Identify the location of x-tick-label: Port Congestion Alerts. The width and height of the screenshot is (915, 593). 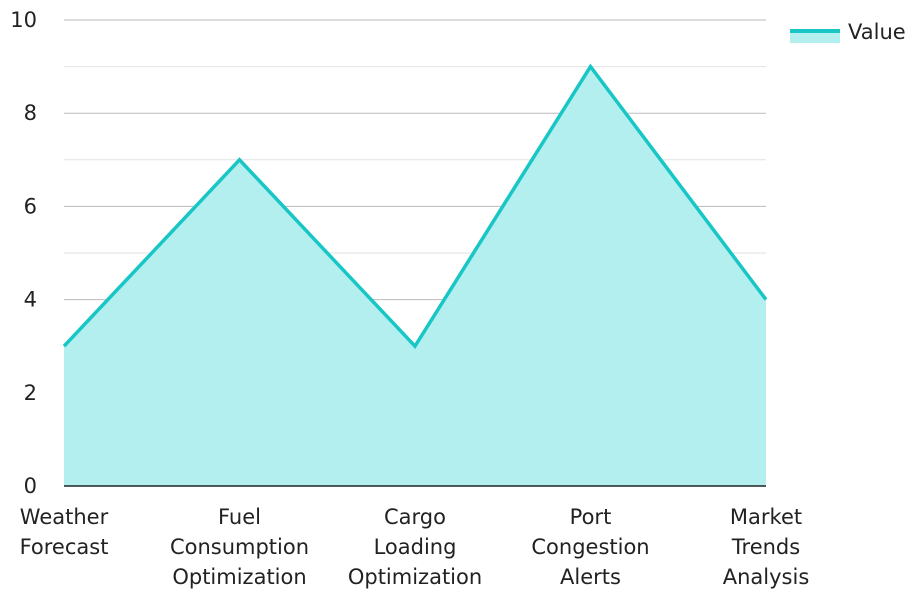
(590, 547).